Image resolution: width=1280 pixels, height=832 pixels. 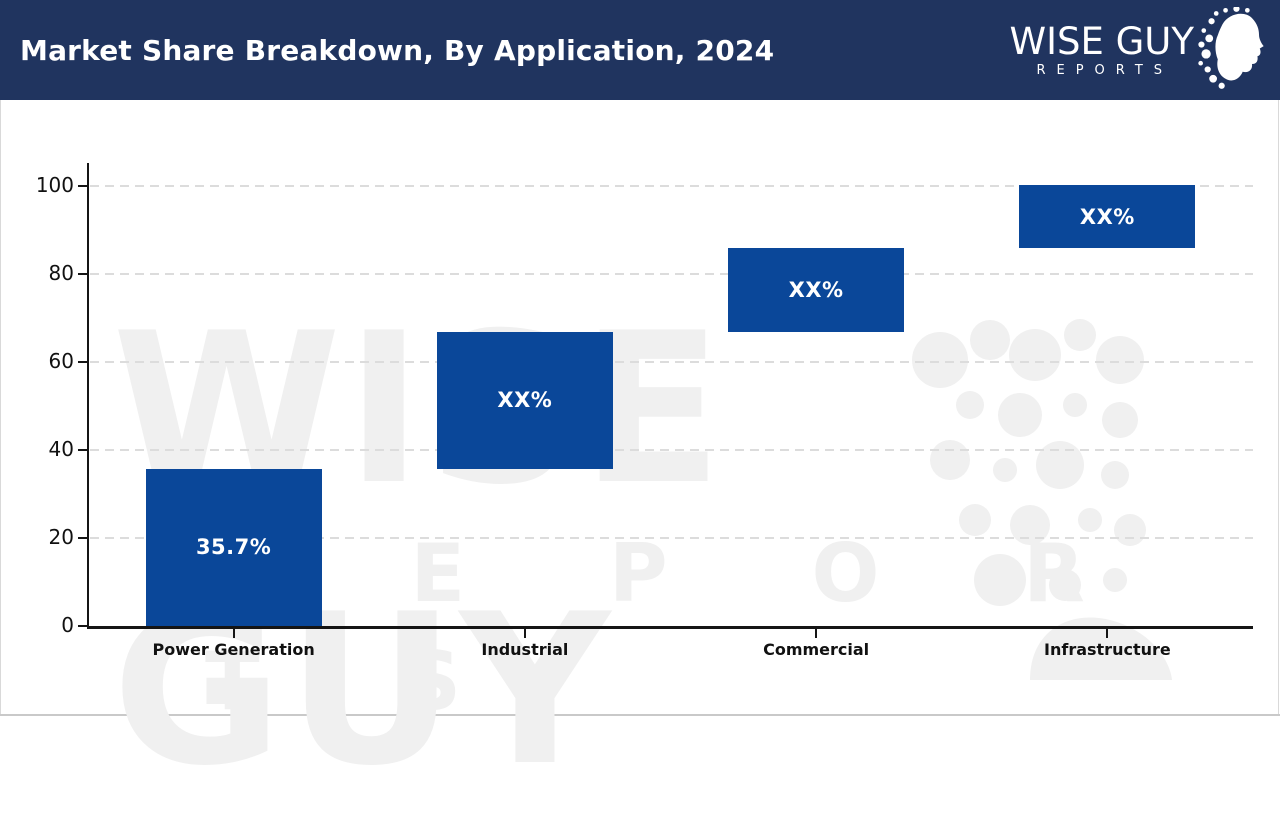 What do you see at coordinates (671, 362) in the screenshot?
I see `gridline-y60` at bounding box center [671, 362].